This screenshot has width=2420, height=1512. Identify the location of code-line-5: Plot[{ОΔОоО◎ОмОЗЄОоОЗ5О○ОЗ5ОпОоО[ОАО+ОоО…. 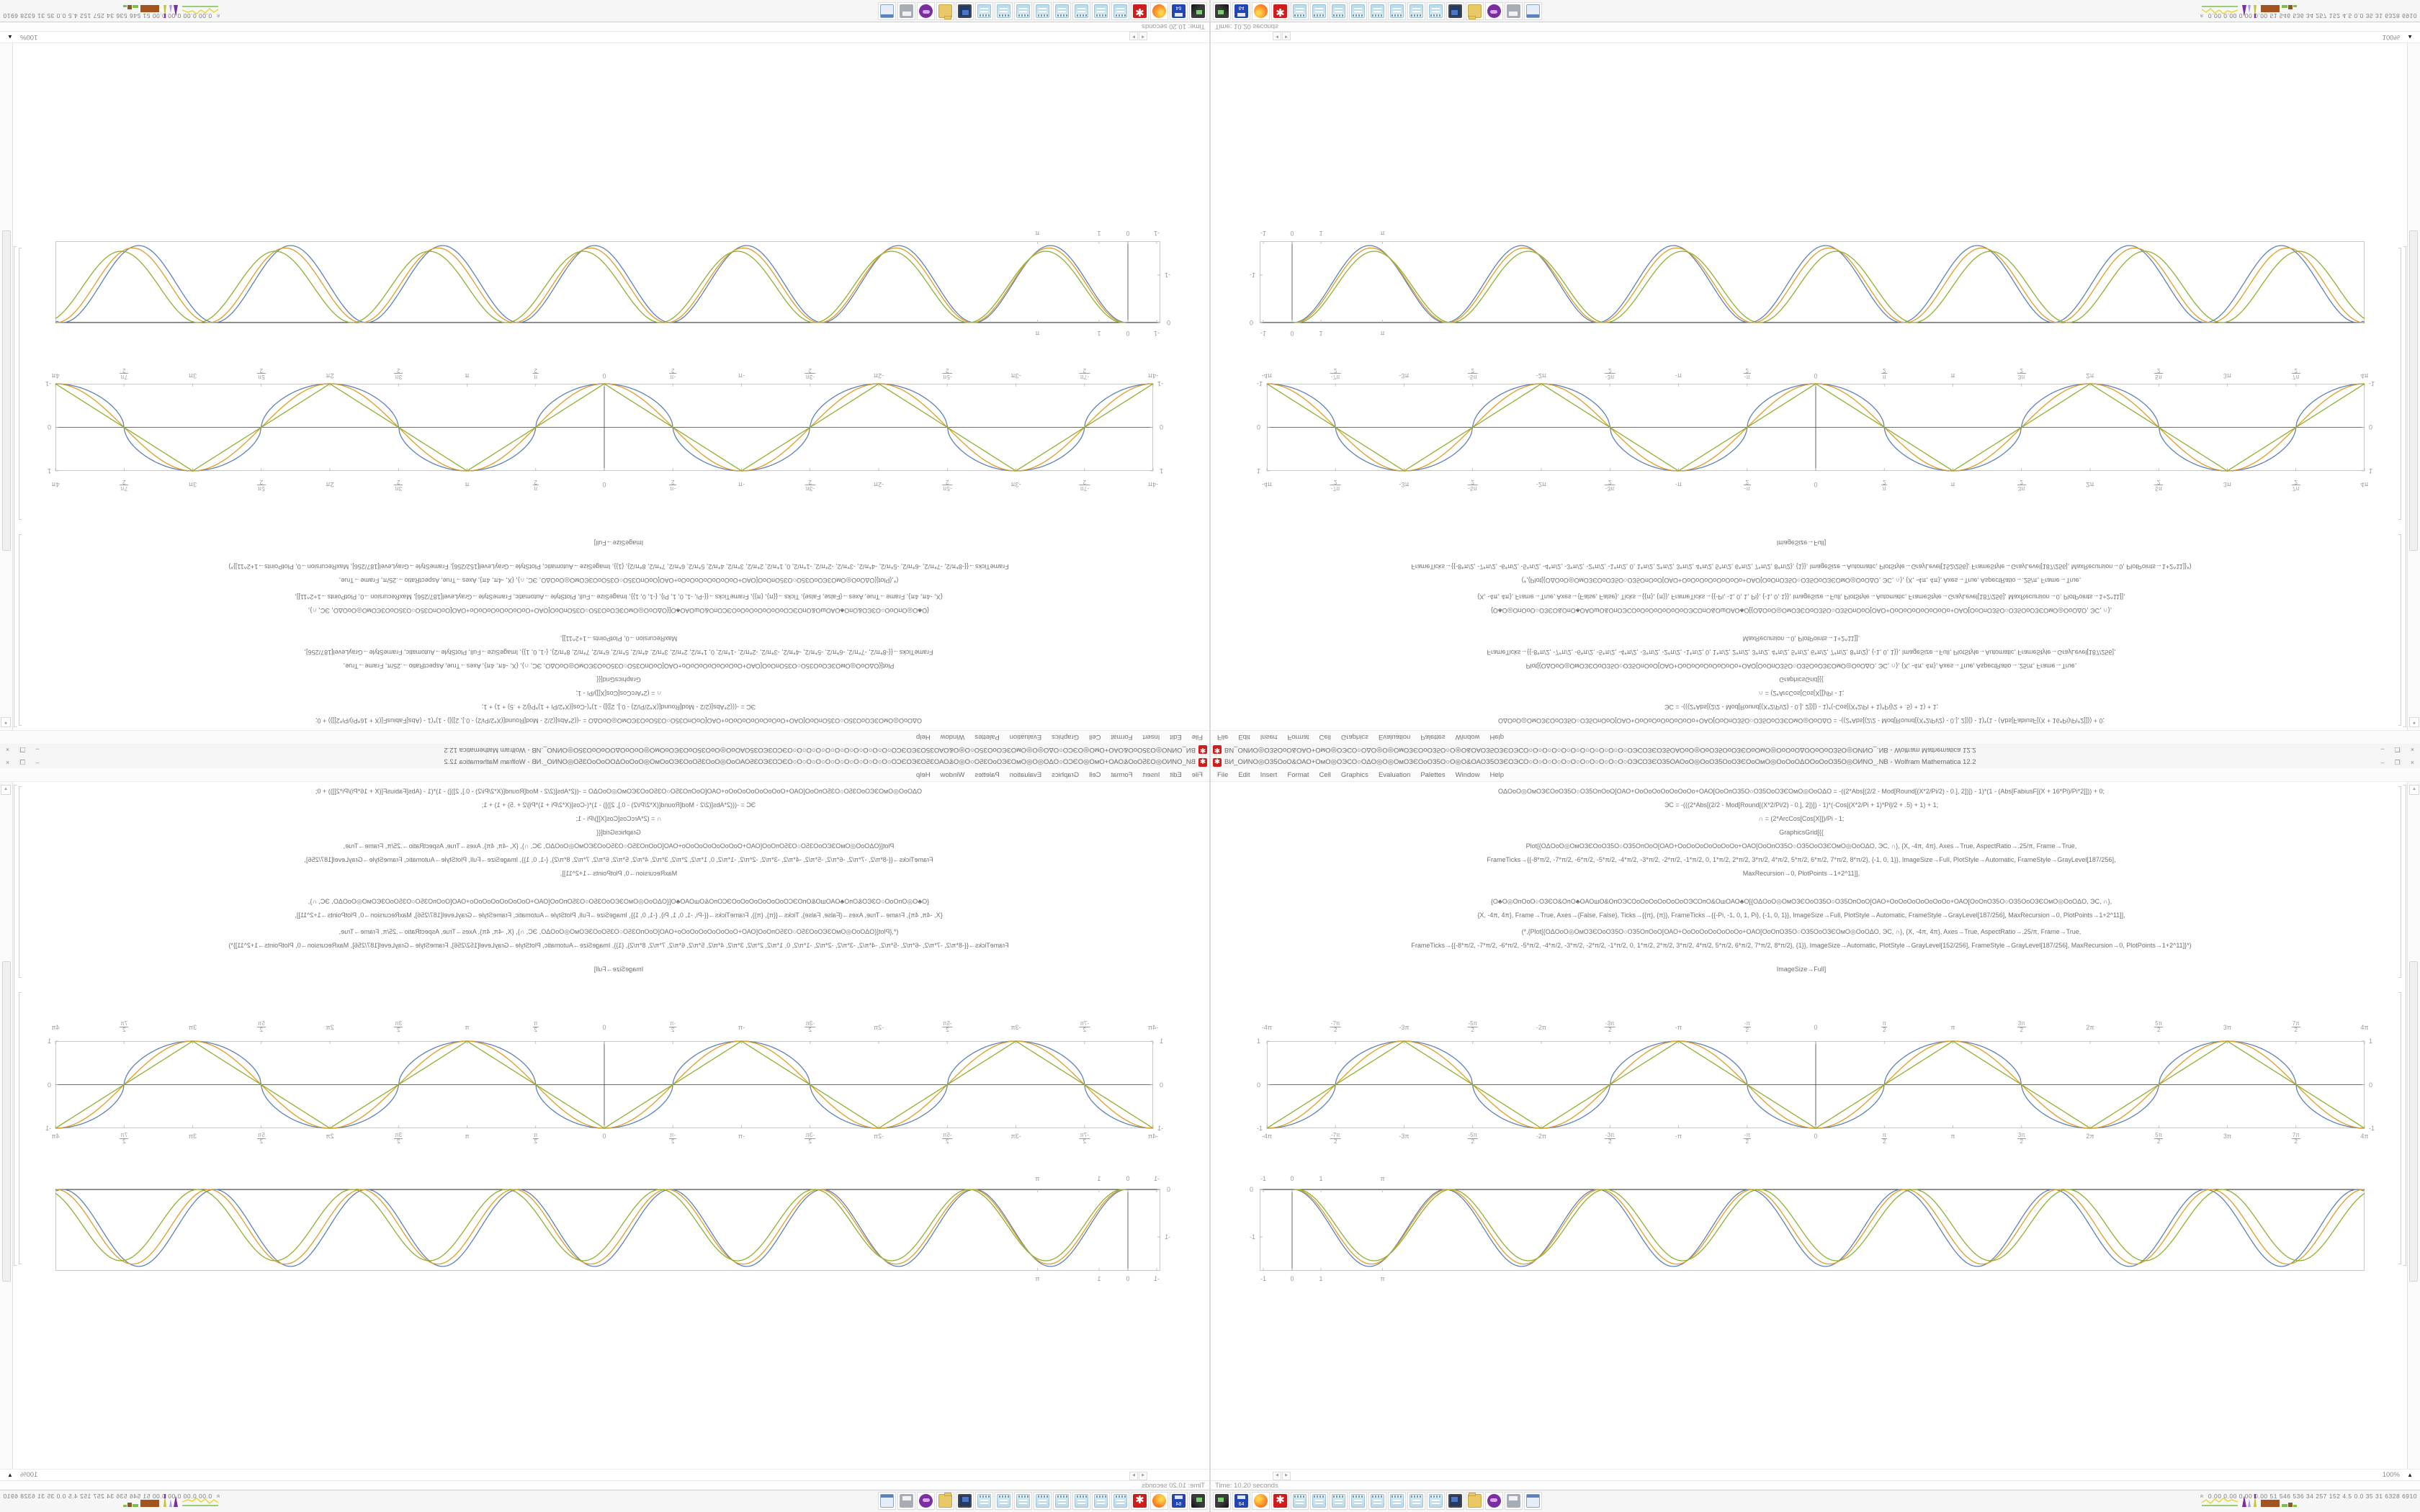
(1801, 846).